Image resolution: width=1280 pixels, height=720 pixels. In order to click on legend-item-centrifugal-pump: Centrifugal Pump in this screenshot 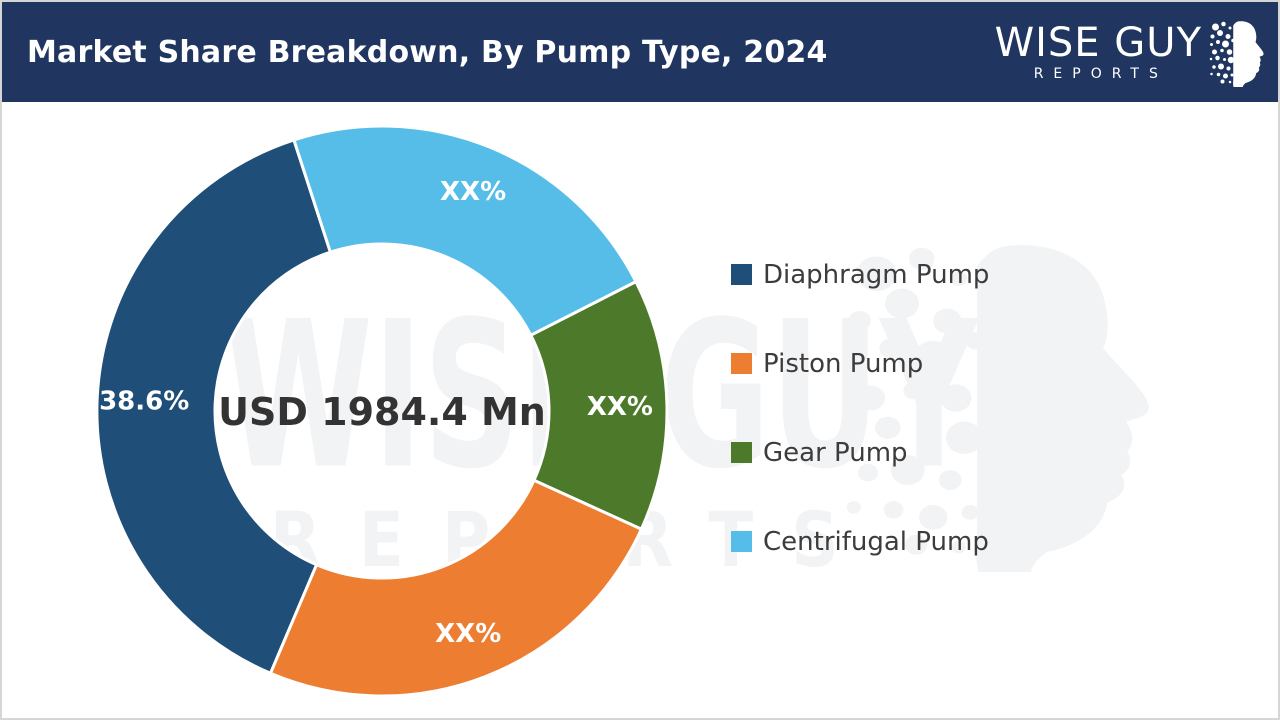, I will do `click(860, 541)`.